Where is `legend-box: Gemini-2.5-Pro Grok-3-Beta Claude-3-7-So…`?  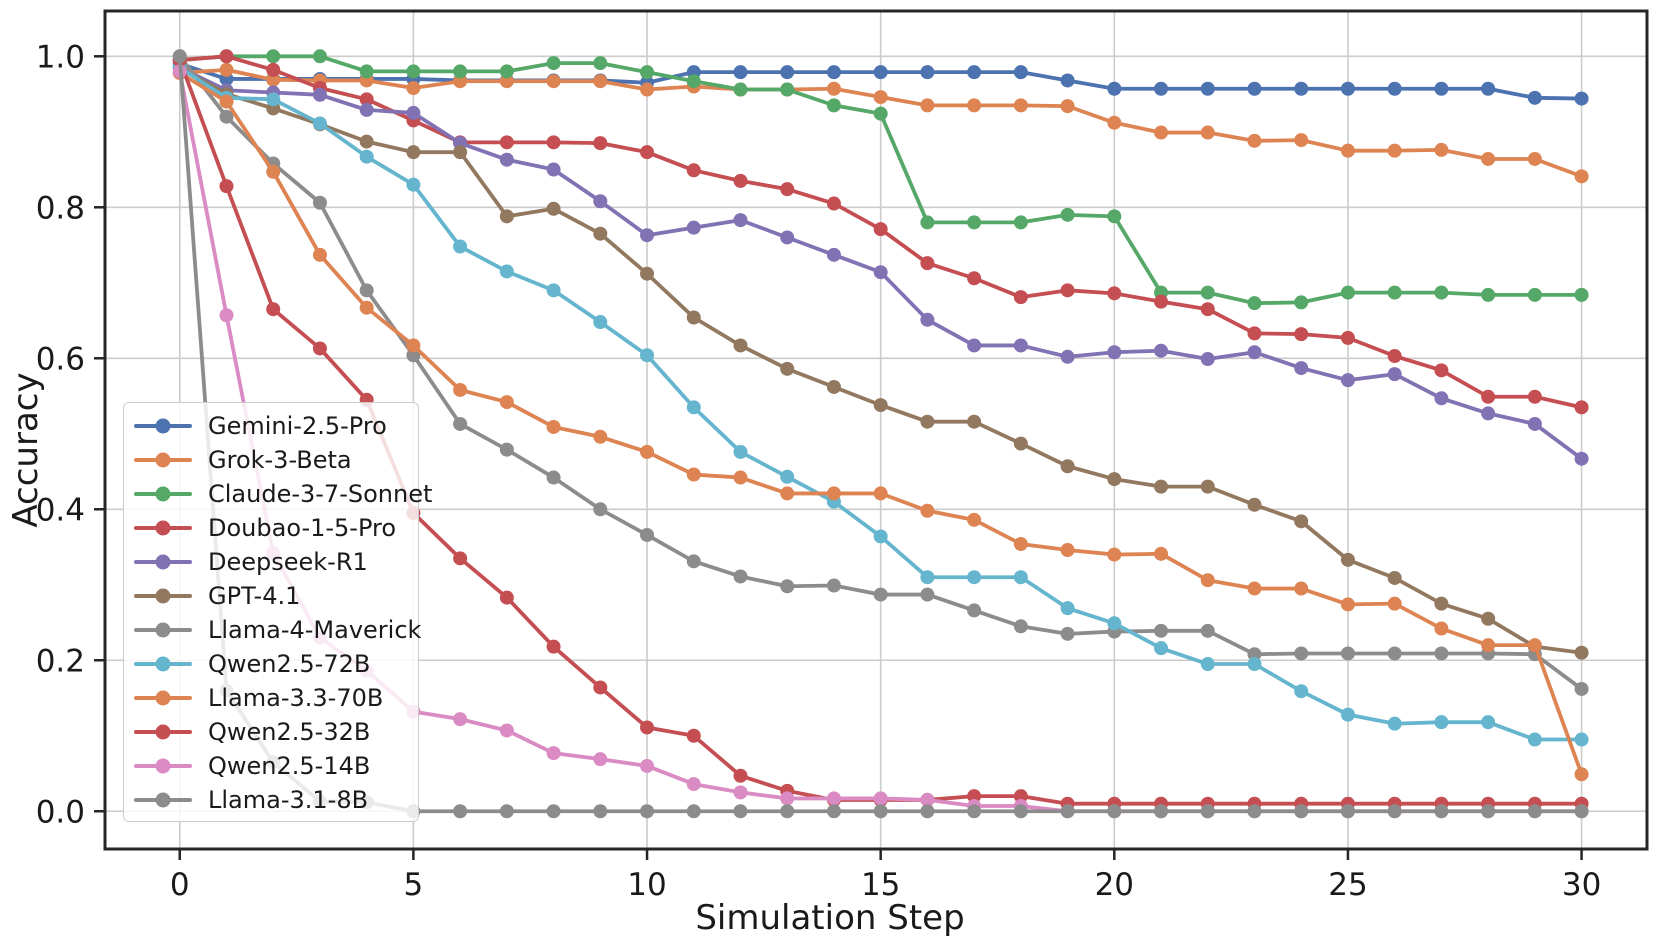
legend-box: Gemini-2.5-Pro Grok-3-Beta Claude-3-7-So… is located at coordinates (277, 612).